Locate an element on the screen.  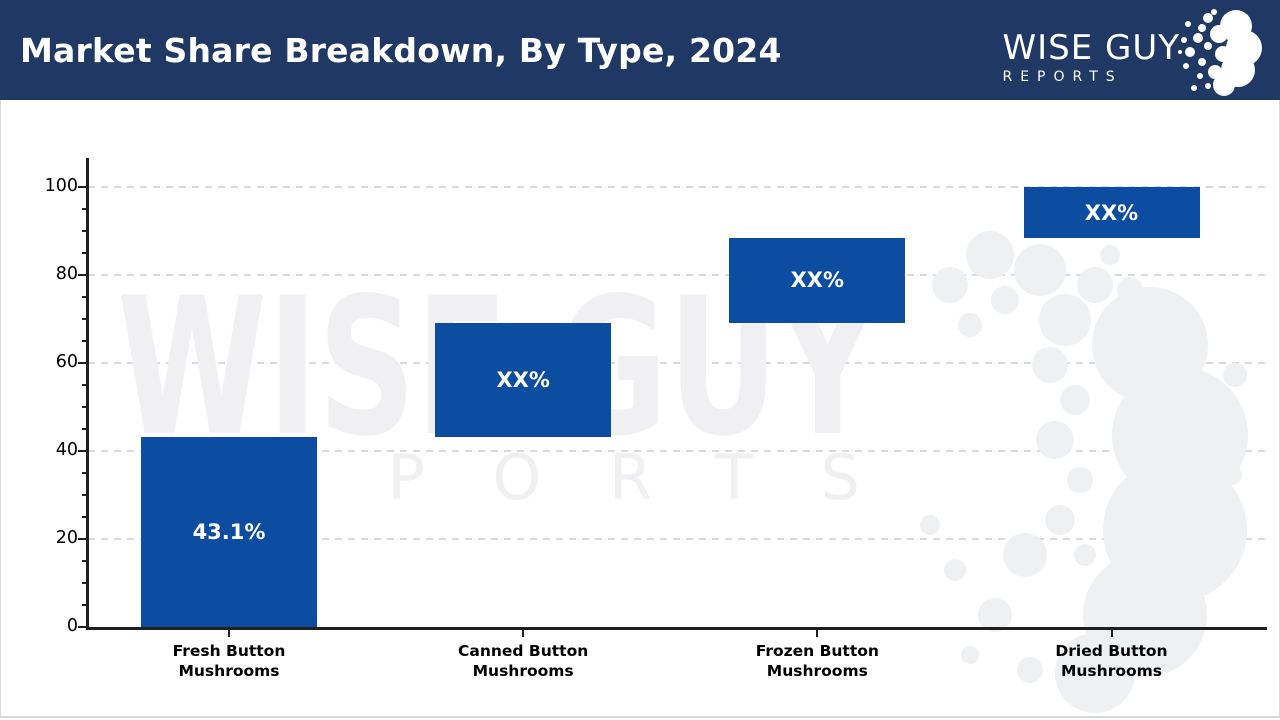
y-tick-label-60: 60 is located at coordinates (66, 362).